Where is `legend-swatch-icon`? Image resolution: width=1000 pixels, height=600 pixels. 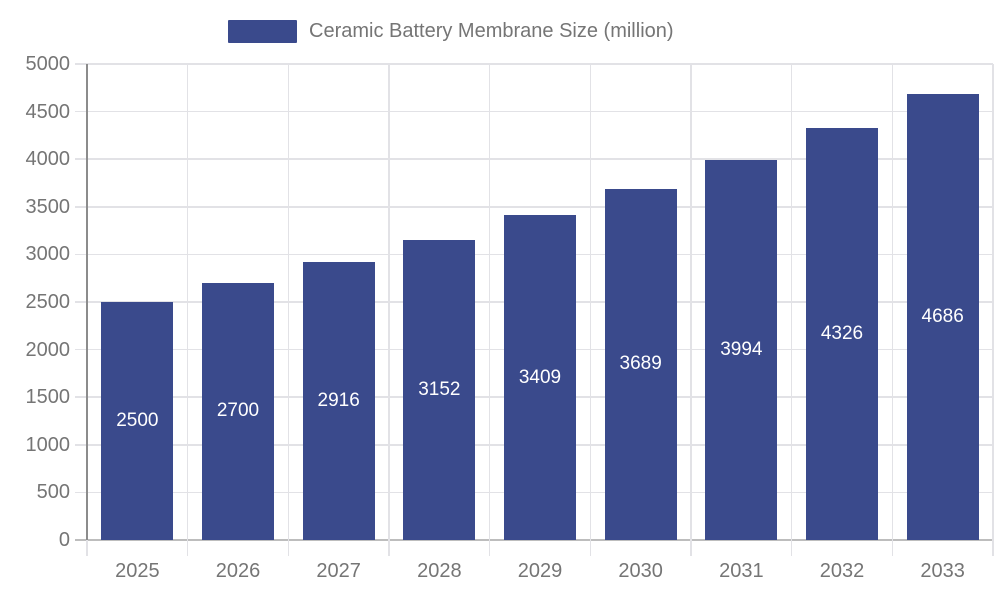
legend-swatch-icon is located at coordinates (262, 31).